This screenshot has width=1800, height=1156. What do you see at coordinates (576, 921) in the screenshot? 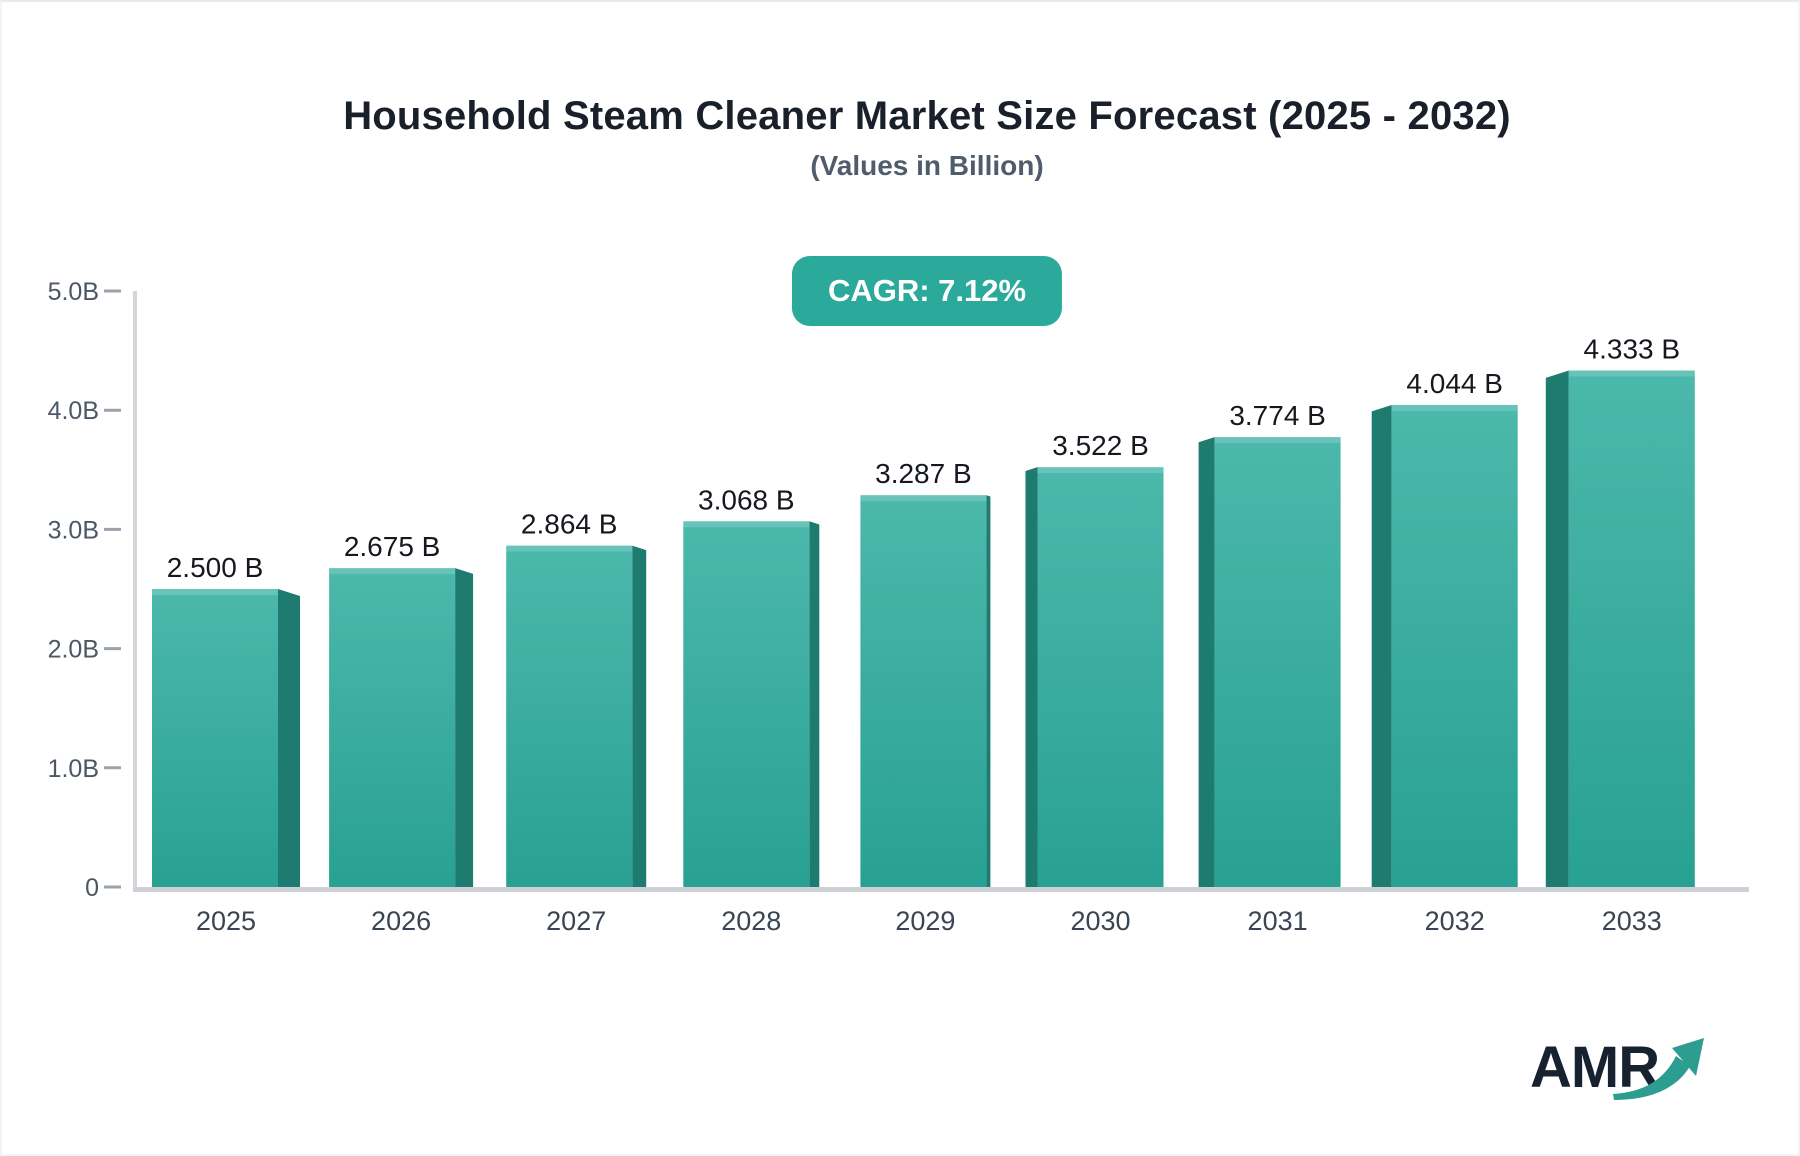
I see `x-tick-label-2027: 2027` at bounding box center [576, 921].